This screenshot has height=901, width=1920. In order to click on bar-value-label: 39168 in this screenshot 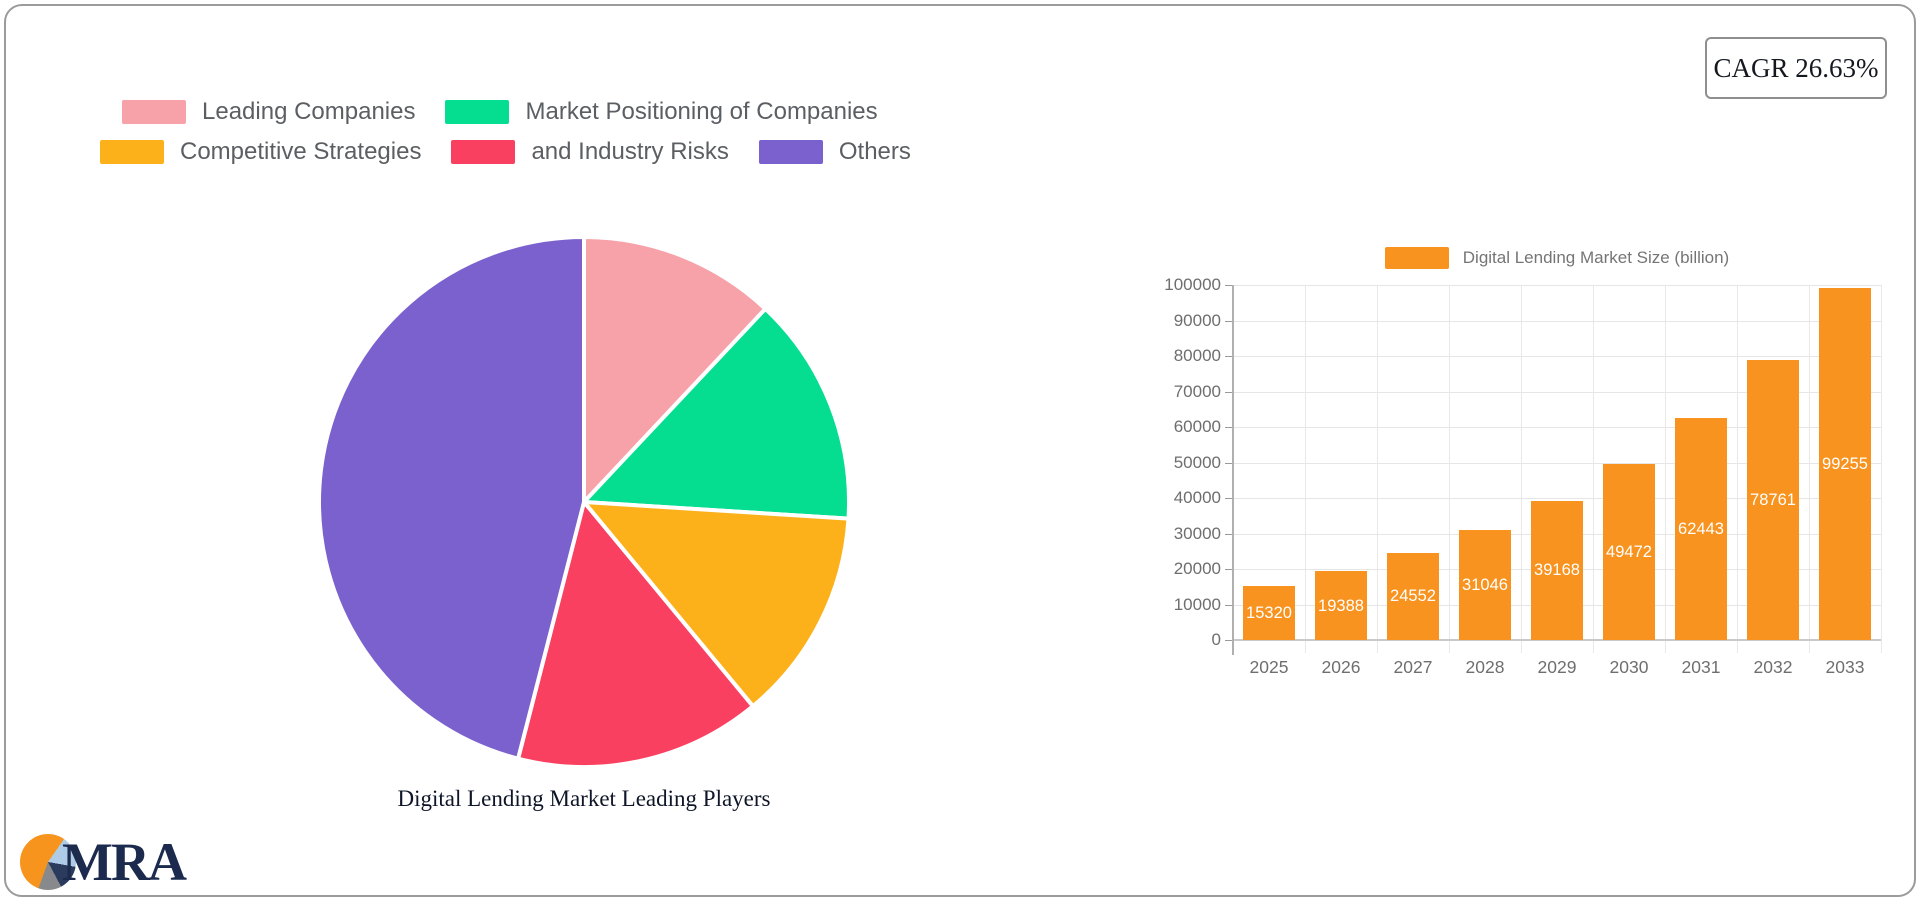, I will do `click(1557, 570)`.